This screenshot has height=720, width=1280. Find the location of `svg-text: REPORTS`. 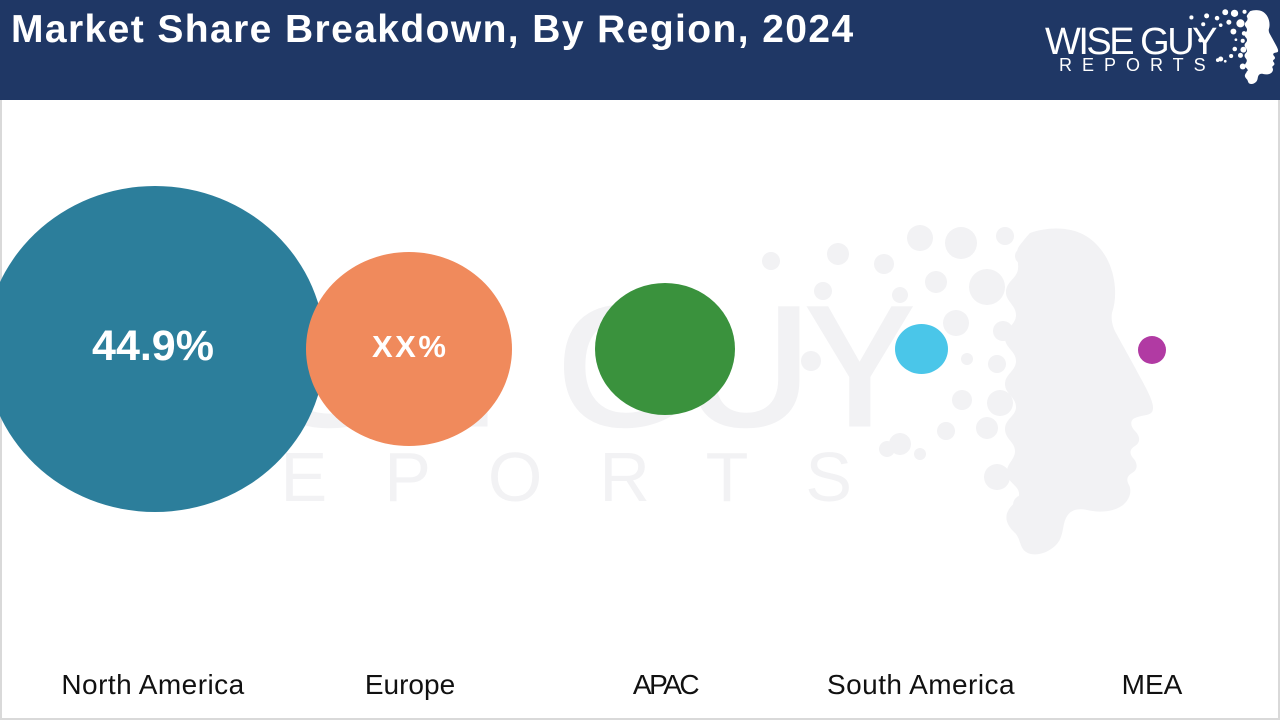

svg-text: REPORTS is located at coordinates (1137, 65).